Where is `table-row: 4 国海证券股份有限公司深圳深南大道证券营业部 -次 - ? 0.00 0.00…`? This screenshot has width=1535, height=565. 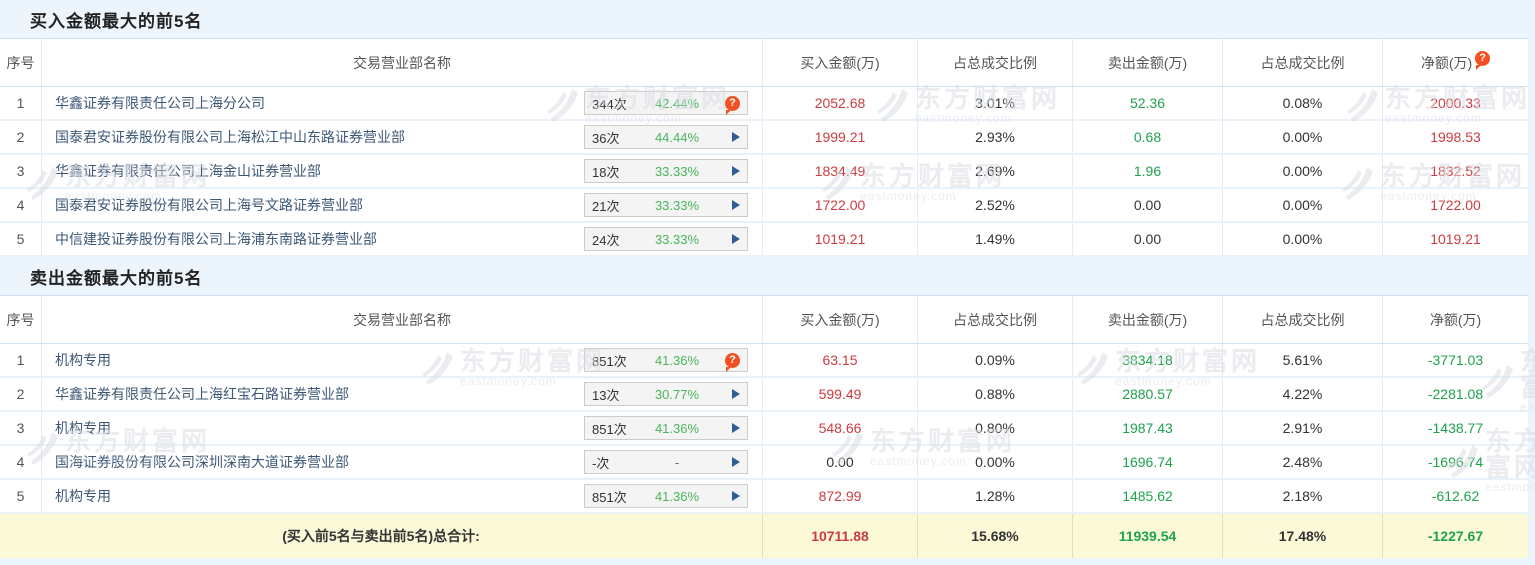 table-row: 4 国海证券股份有限公司深圳深南大道证券营业部 -次 - ? 0.00 0.00… is located at coordinates (764, 463).